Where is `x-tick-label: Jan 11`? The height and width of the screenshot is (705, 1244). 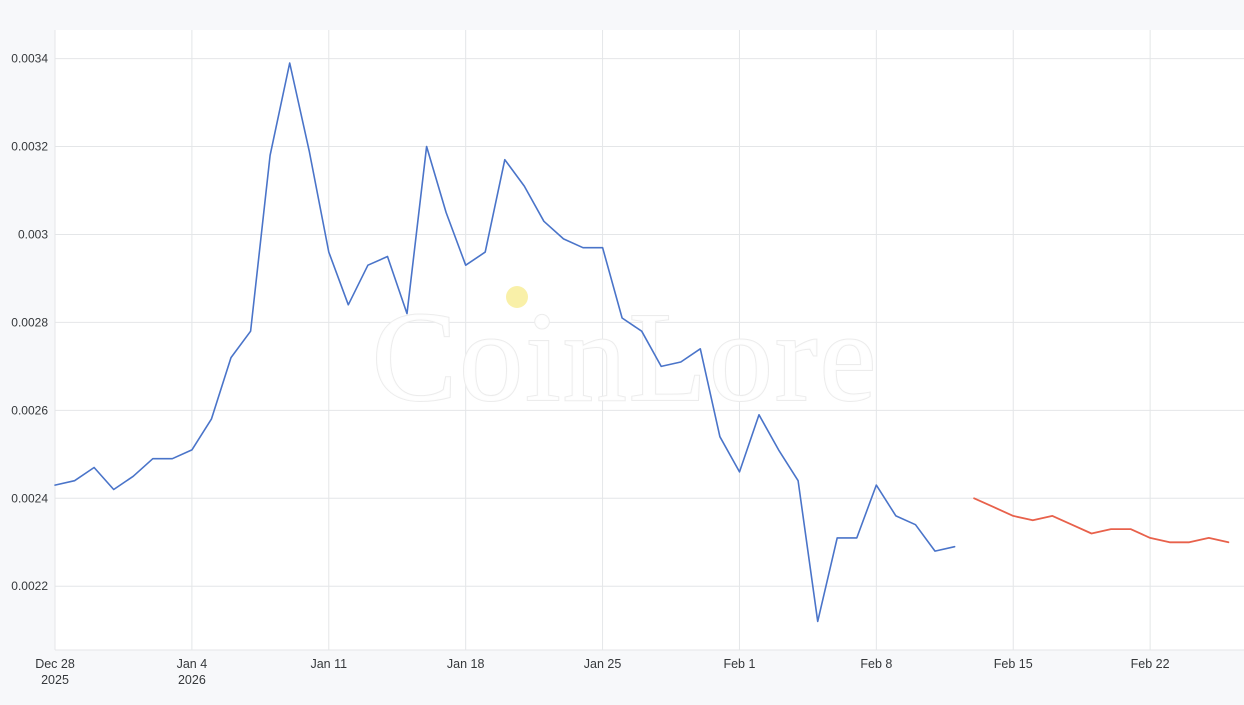
x-tick-label: Jan 11 is located at coordinates (328, 664).